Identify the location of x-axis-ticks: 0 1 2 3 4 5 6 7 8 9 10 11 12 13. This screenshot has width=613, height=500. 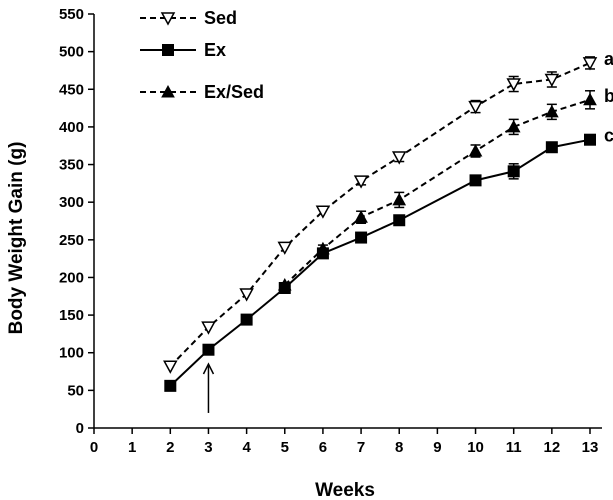
(344, 442).